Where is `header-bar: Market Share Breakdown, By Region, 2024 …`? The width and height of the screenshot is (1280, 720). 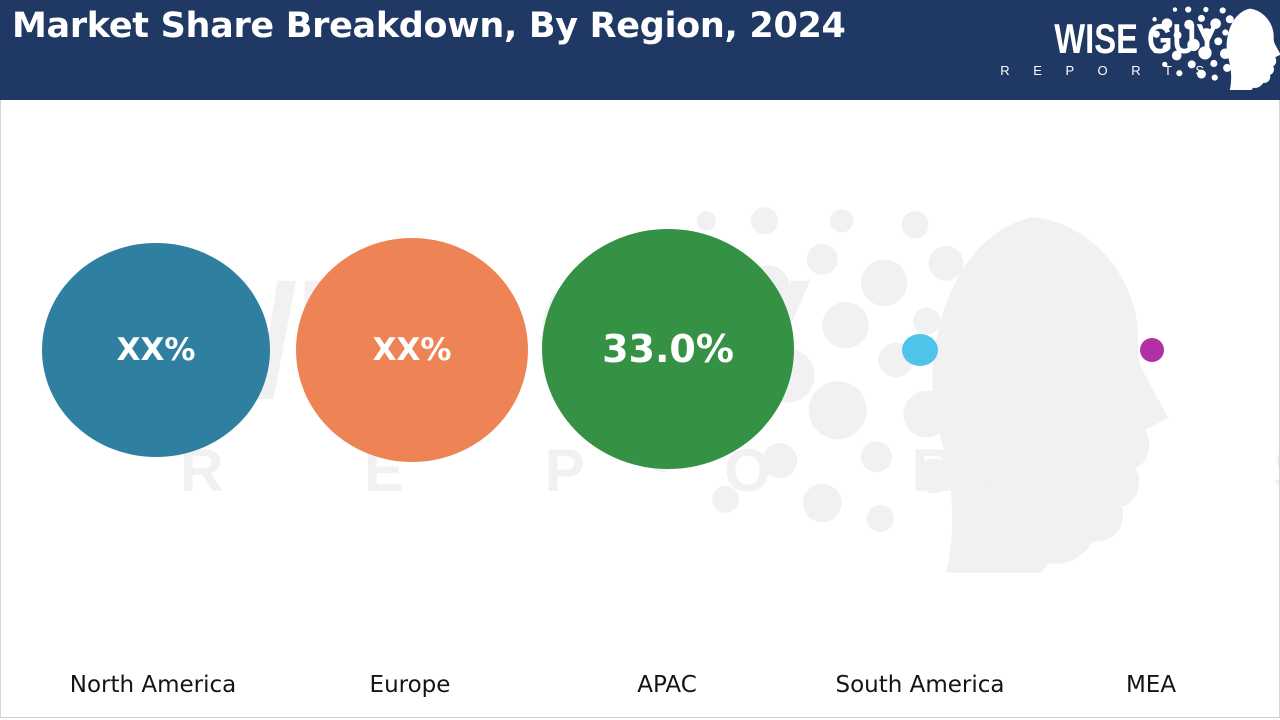 header-bar: Market Share Breakdown, By Region, 2024 … is located at coordinates (640, 50).